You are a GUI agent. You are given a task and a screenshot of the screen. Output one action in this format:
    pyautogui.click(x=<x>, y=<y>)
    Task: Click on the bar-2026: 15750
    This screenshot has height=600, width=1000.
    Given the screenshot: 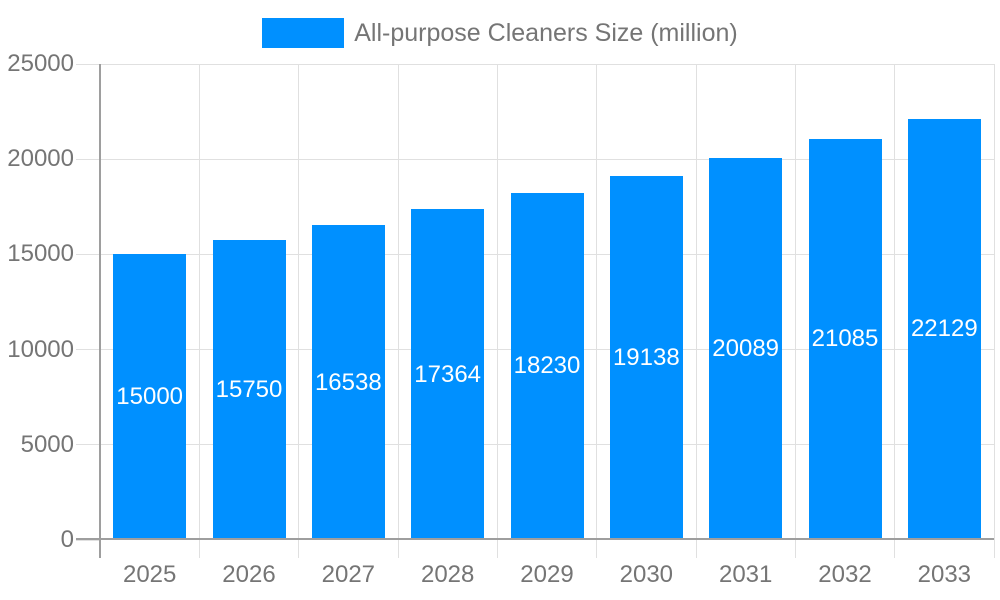 What is the action you would take?
    pyautogui.click(x=249, y=390)
    